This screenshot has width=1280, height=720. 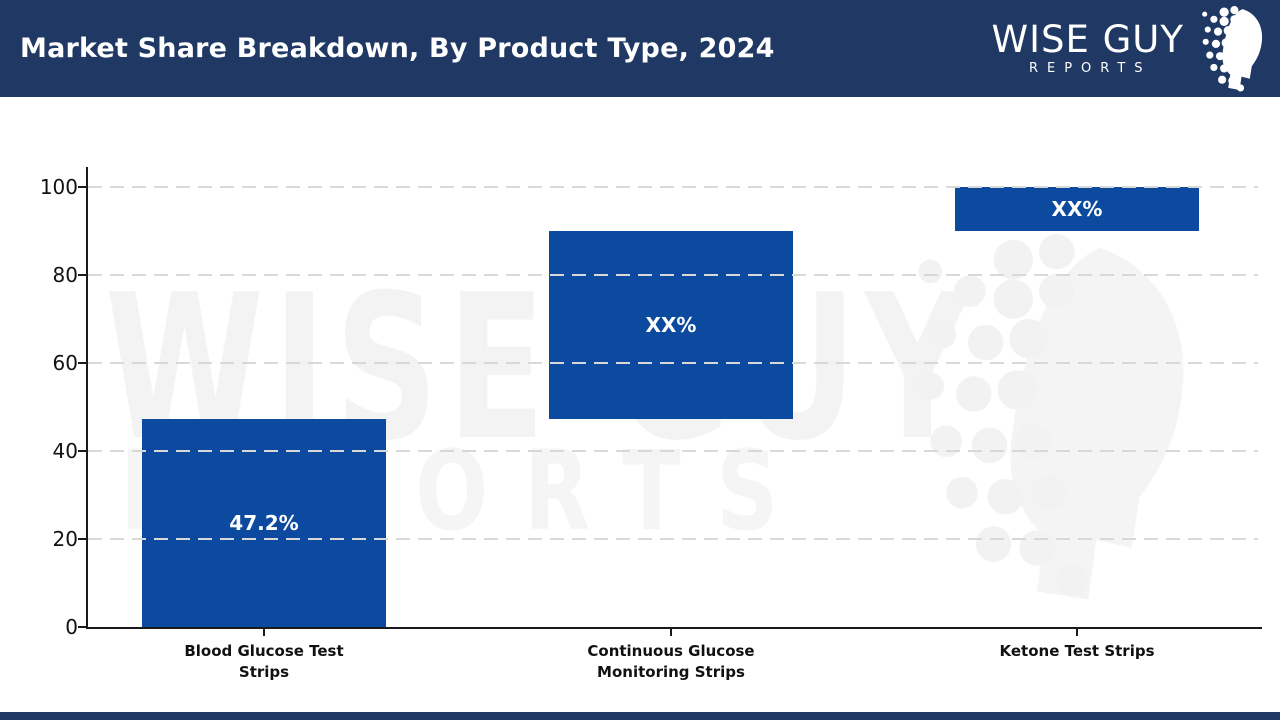 I want to click on y-tick-label: 40, so click(x=65, y=451).